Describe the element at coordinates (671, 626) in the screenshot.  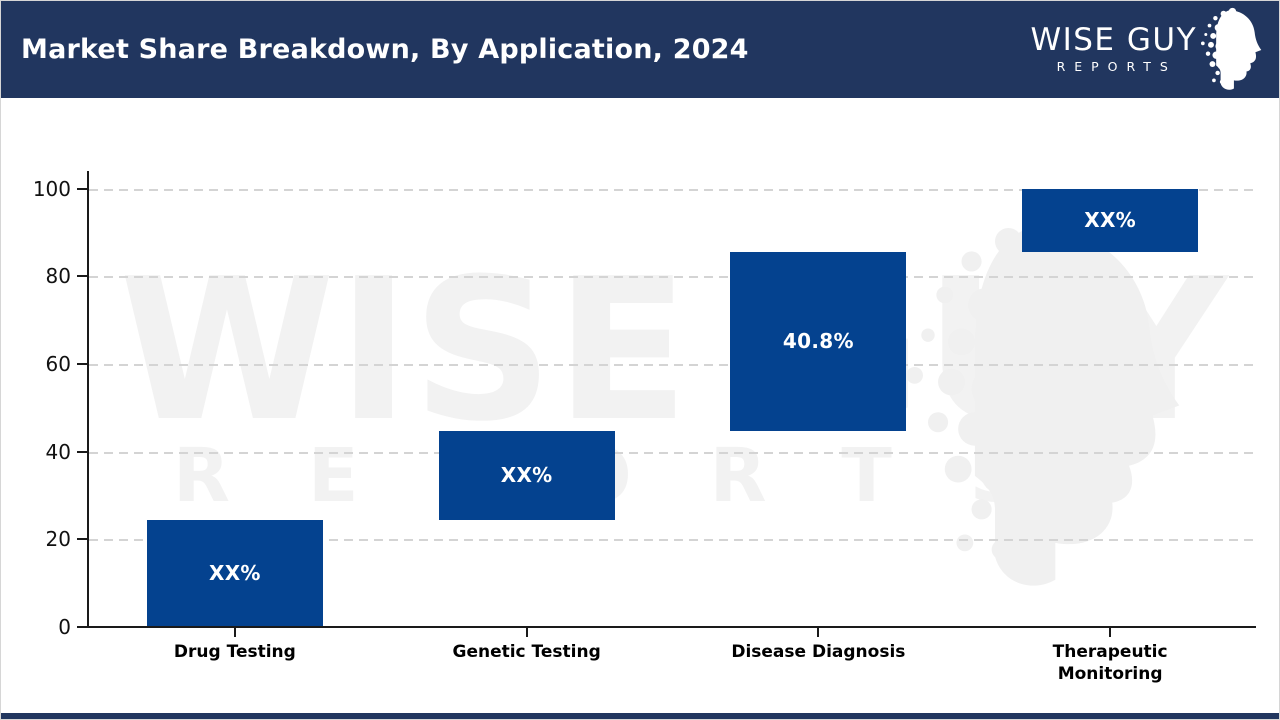
I see `x-axis-line` at that location.